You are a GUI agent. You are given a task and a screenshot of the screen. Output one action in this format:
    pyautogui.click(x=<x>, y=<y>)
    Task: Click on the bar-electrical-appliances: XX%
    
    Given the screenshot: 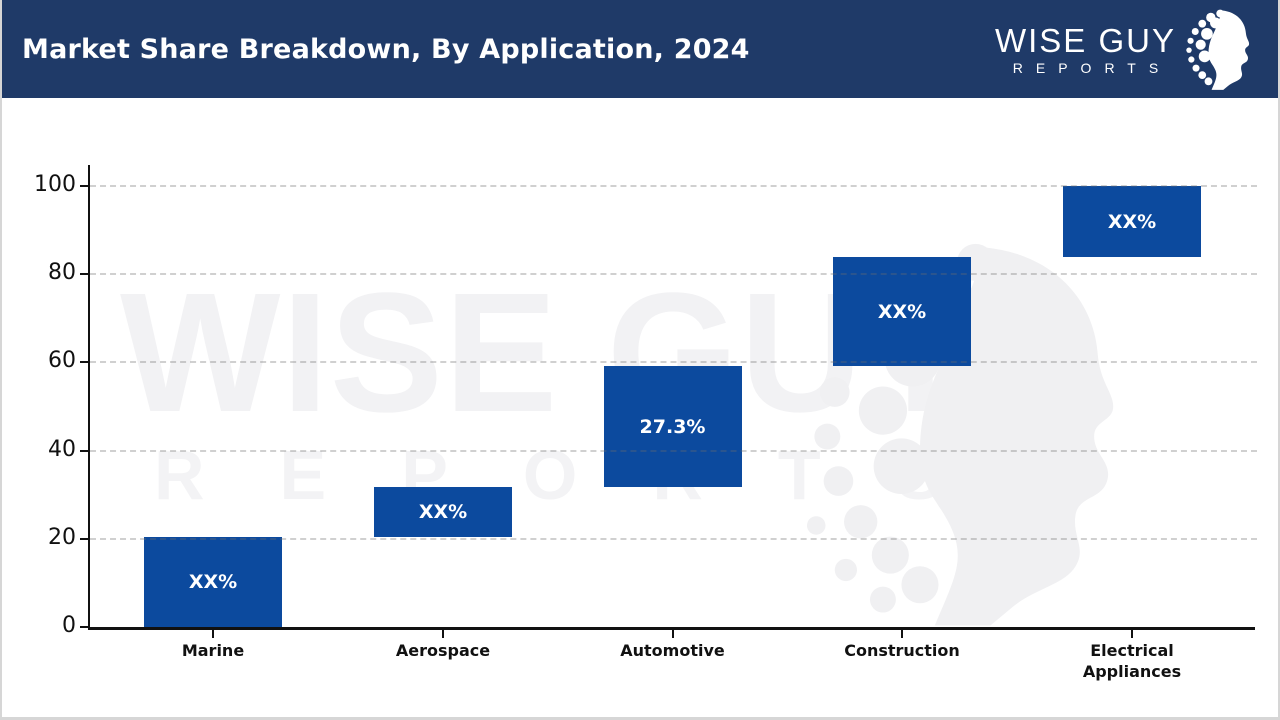 What is the action you would take?
    pyautogui.click(x=1132, y=222)
    